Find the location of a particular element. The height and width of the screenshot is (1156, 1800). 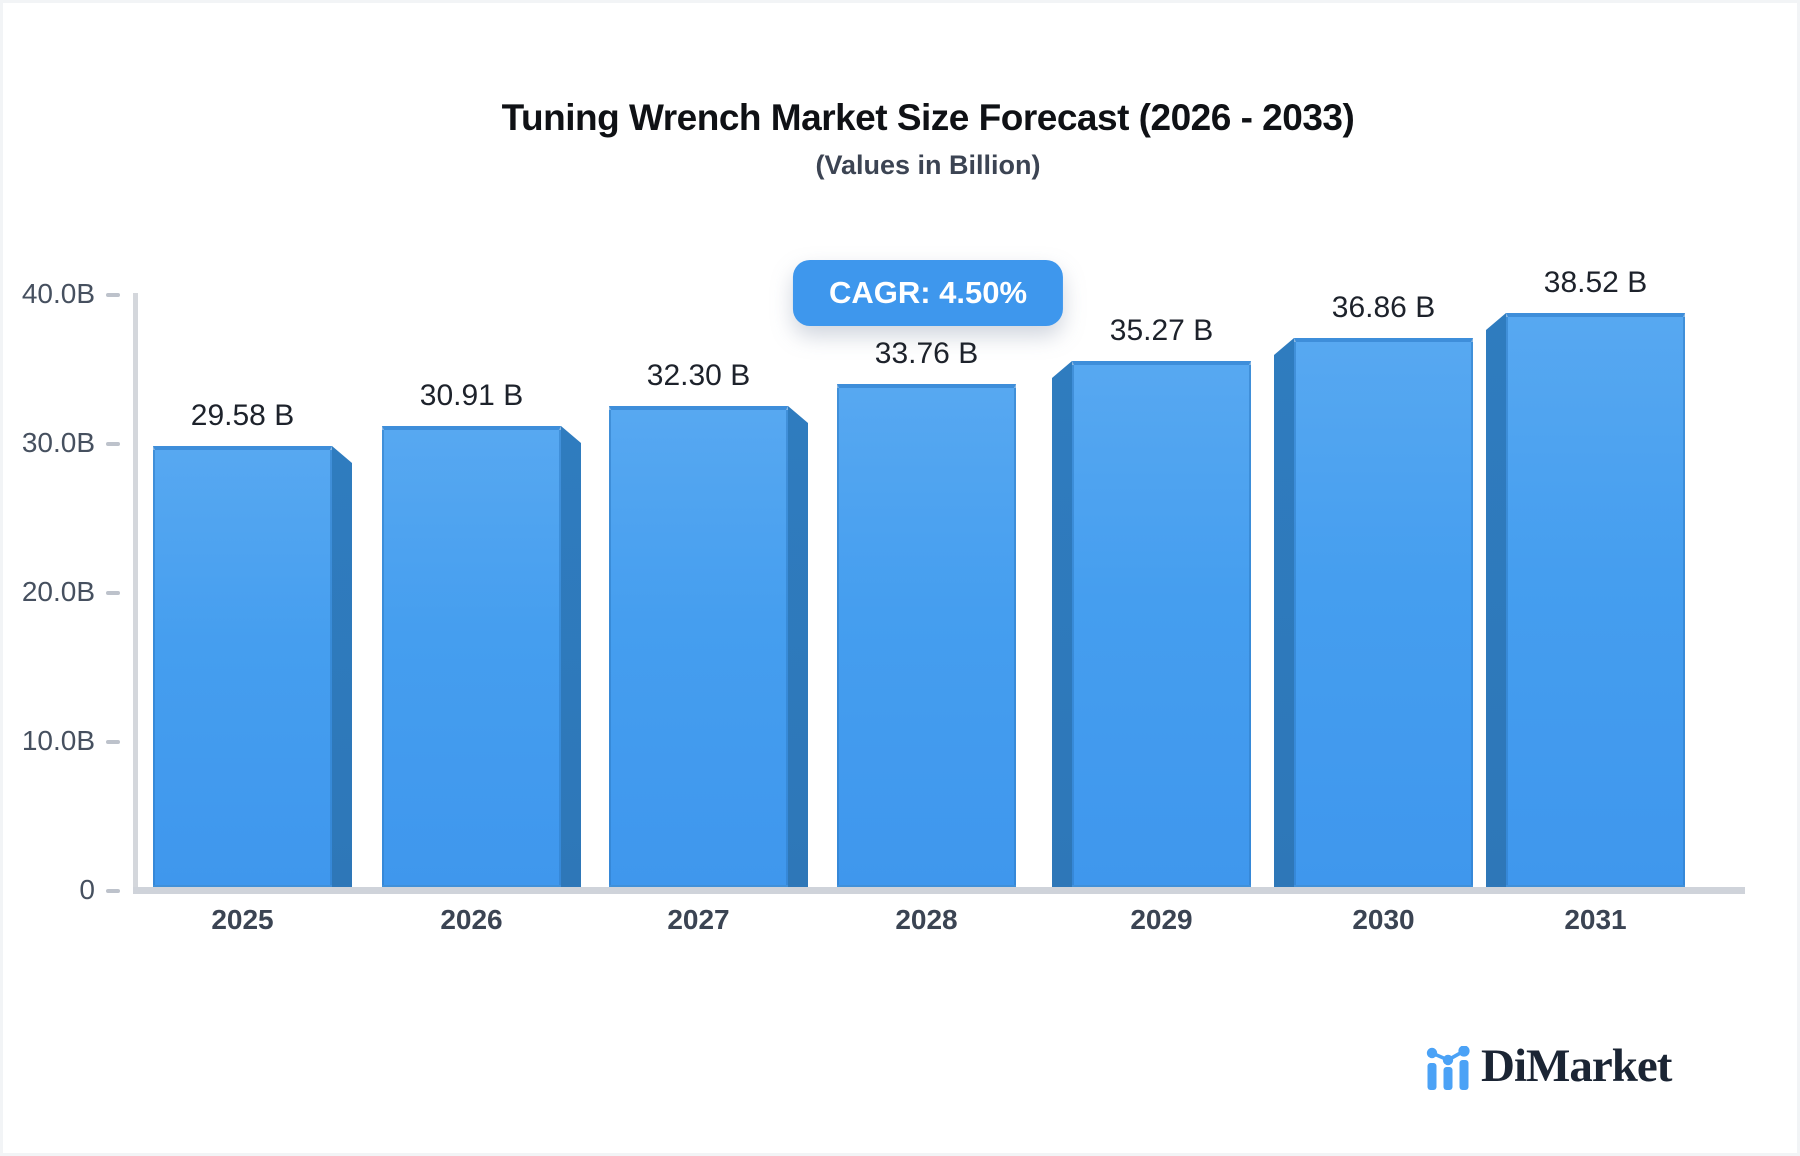

brand-name: DiMarket is located at coordinates (1576, 1066).